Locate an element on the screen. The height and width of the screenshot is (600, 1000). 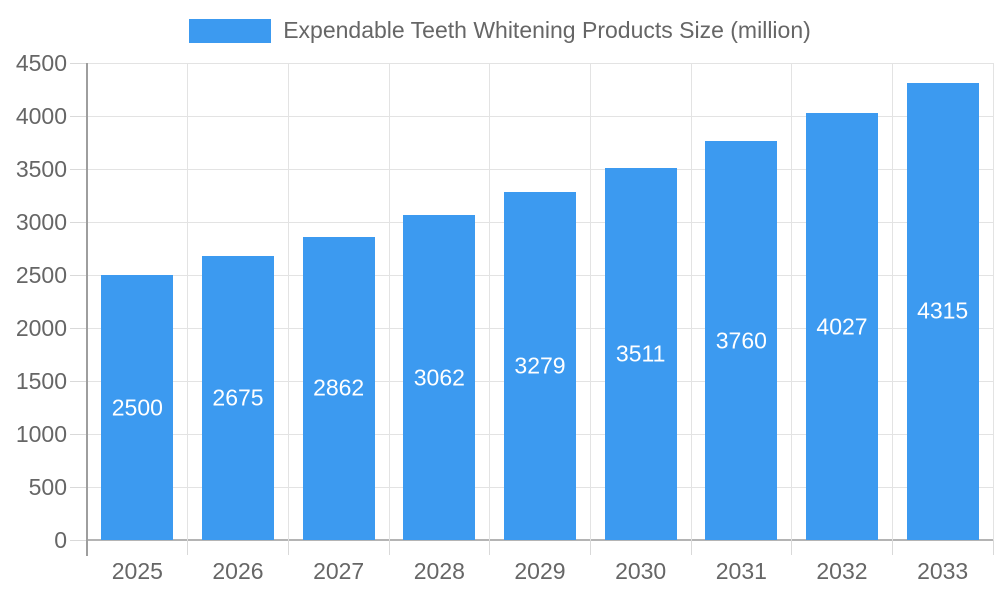
bar-2029: 3279 is located at coordinates (540, 366).